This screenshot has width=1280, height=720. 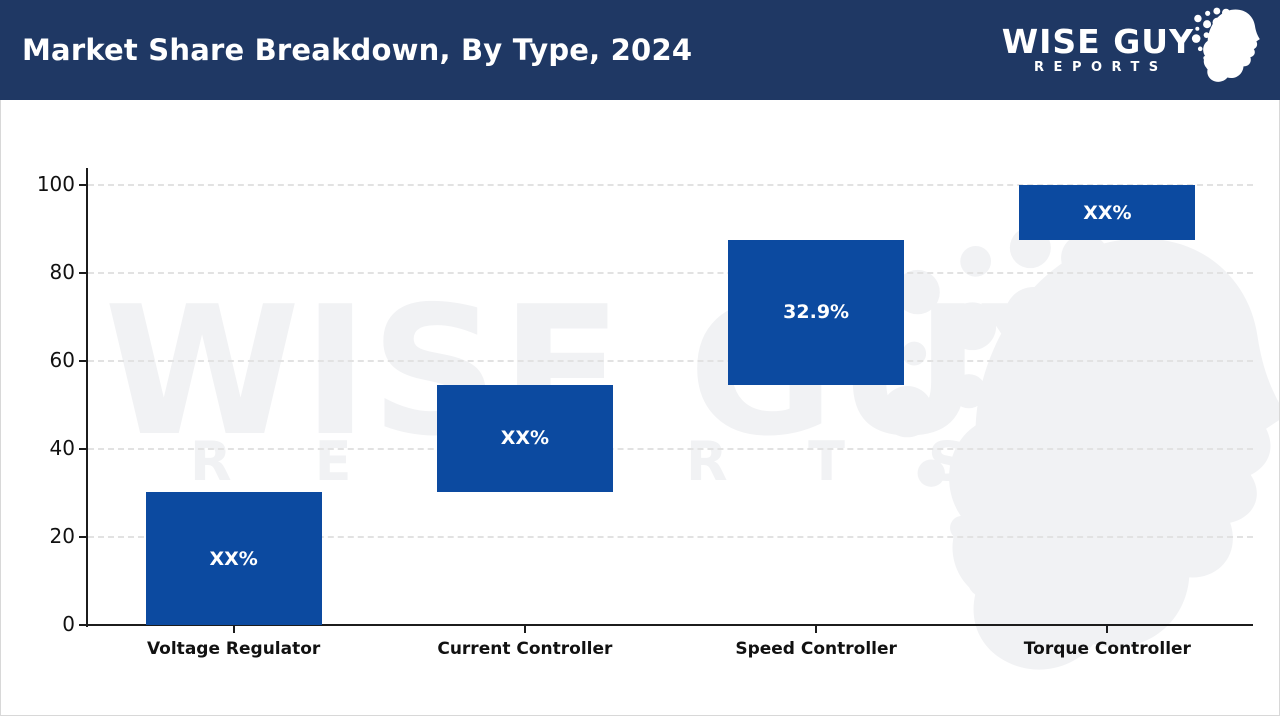 What do you see at coordinates (68, 624) in the screenshot?
I see `y-tick-label: 0` at bounding box center [68, 624].